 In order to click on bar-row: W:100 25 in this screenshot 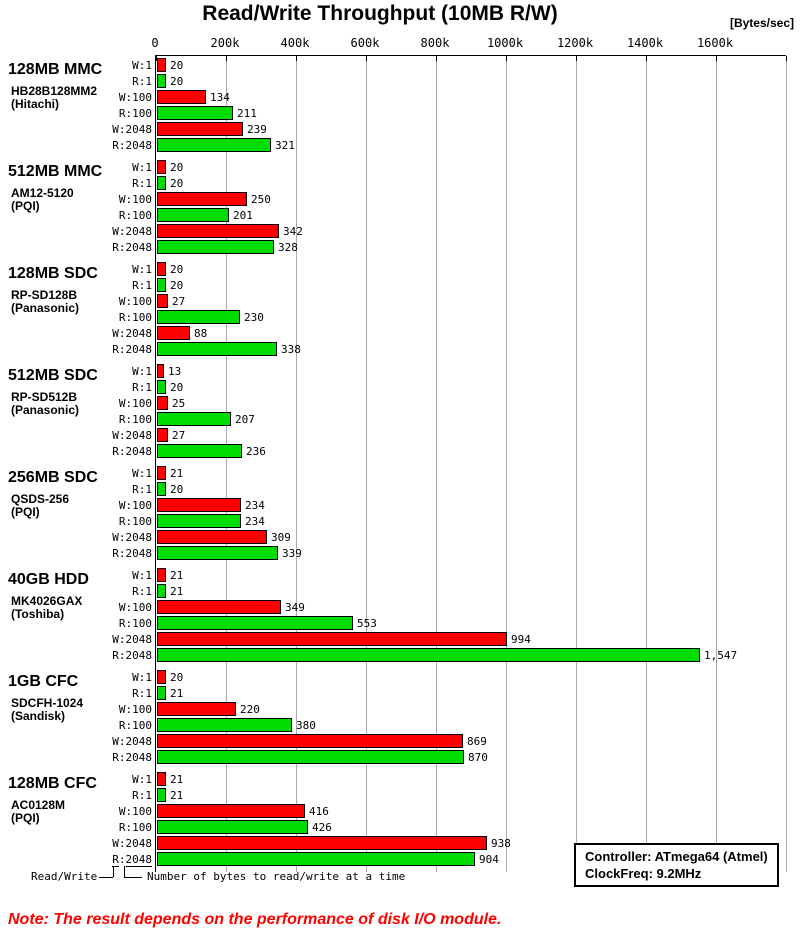, I will do `click(152, 403)`.